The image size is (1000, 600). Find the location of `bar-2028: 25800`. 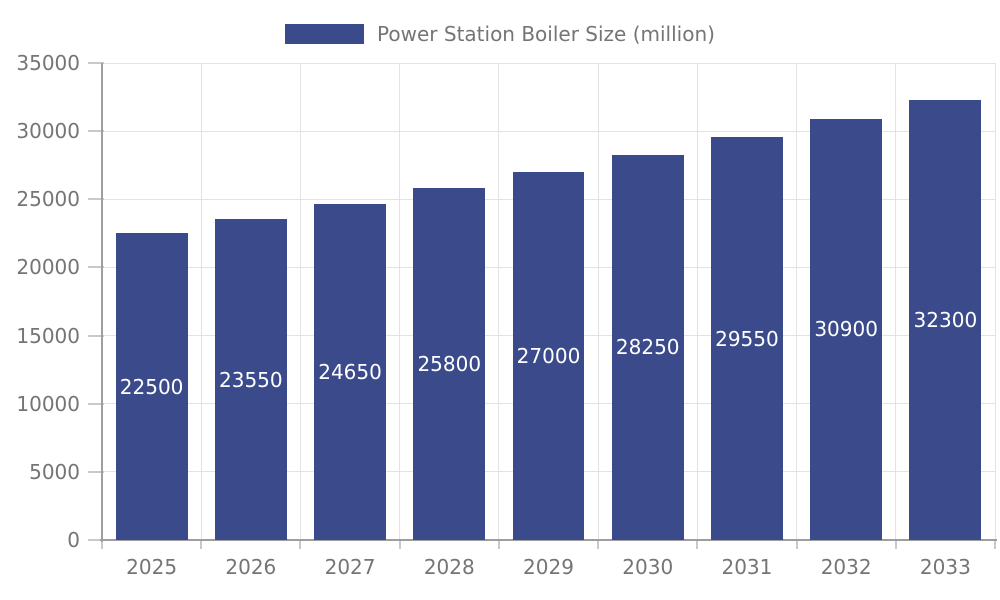

bar-2028: 25800 is located at coordinates (449, 364).